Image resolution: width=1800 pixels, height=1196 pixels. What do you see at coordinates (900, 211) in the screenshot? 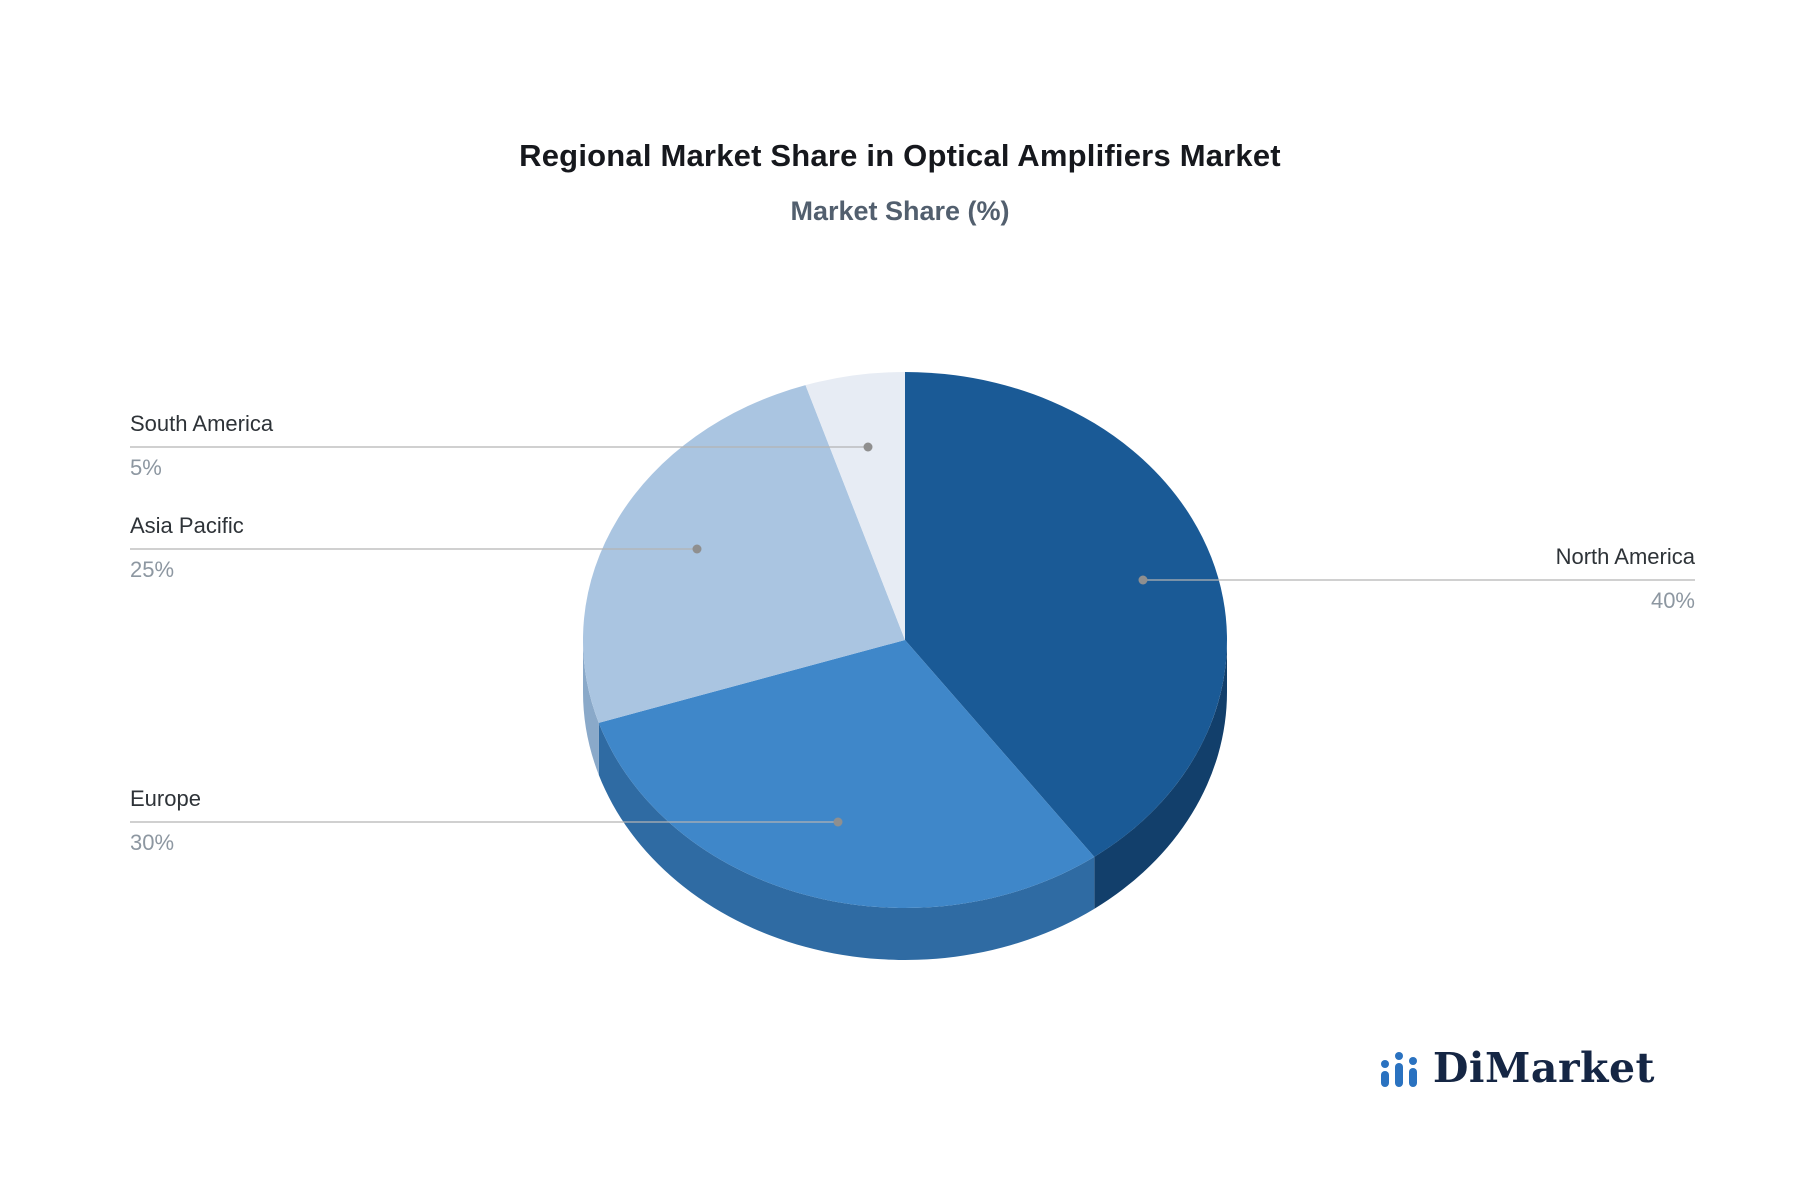
I see `chart-subtitle: Market Share (%)` at bounding box center [900, 211].